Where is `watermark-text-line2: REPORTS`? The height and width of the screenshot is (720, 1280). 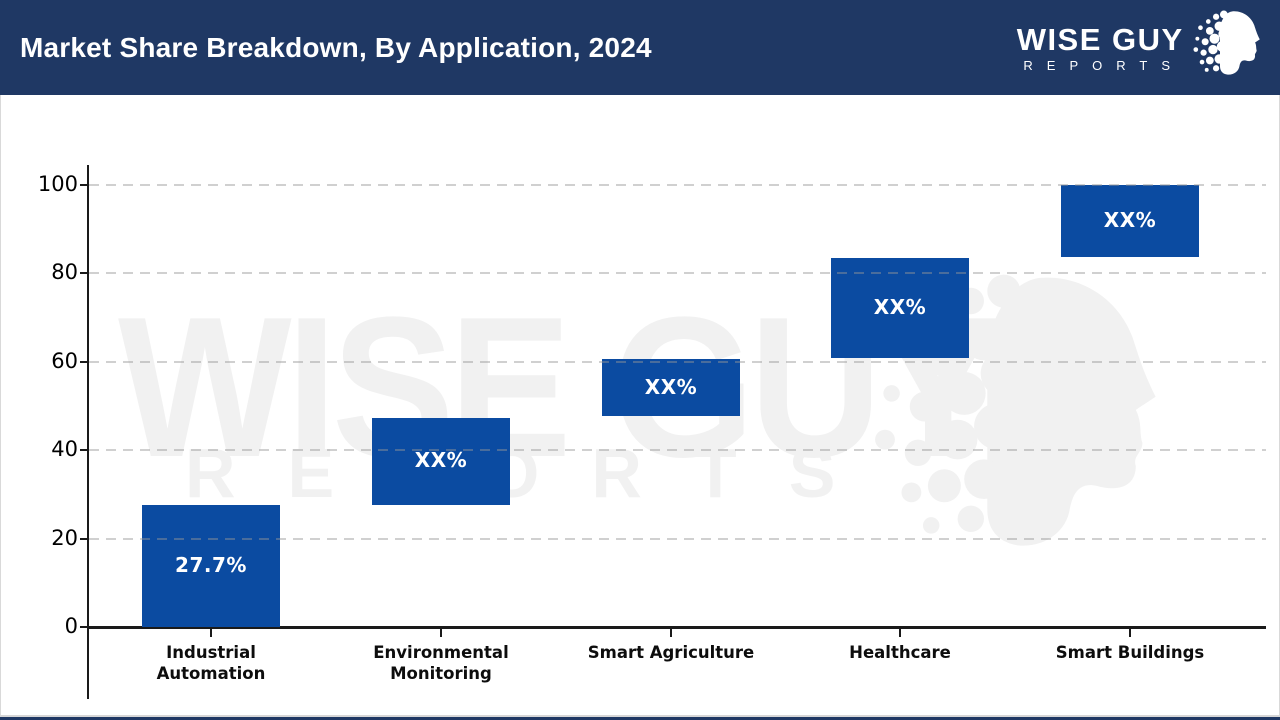
watermark-text-line2: REPORTS is located at coordinates (536, 473).